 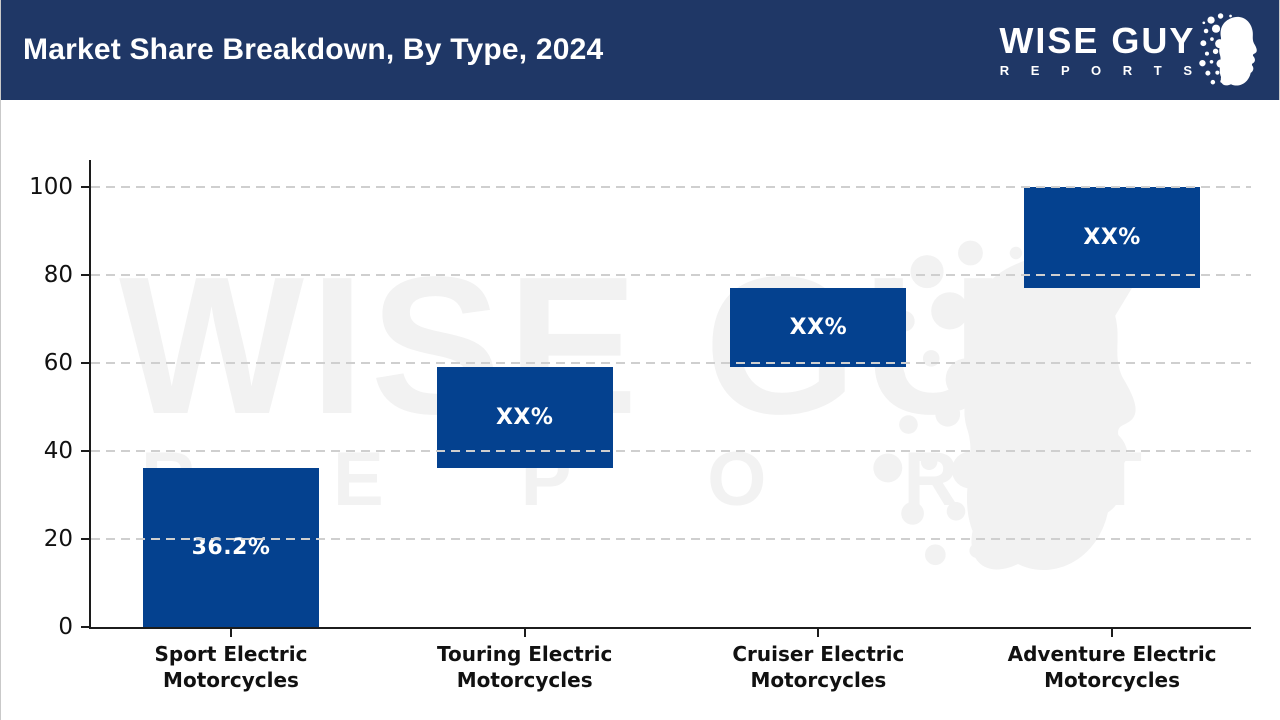 I want to click on y-tick-label: 40, so click(x=58, y=451).